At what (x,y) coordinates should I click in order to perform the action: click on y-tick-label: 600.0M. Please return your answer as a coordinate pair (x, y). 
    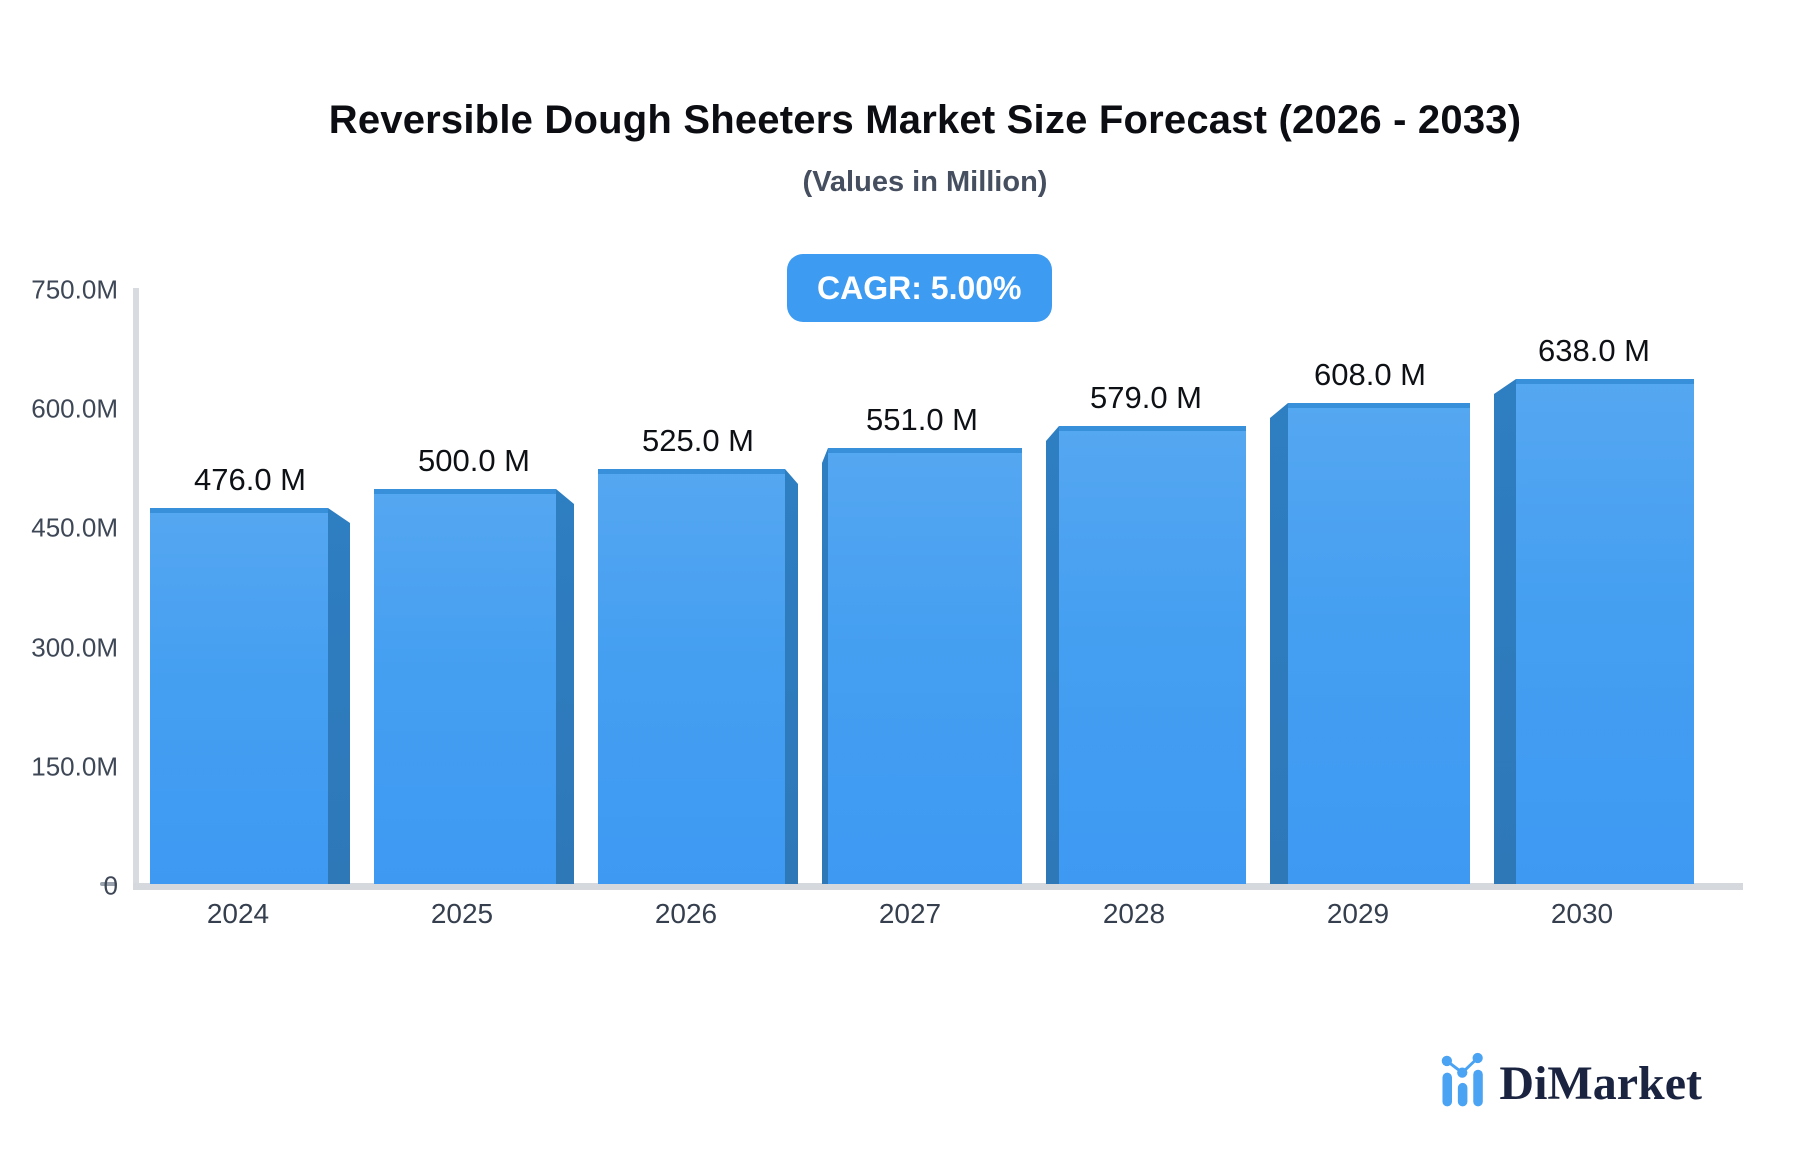
    Looking at the image, I should click on (74, 408).